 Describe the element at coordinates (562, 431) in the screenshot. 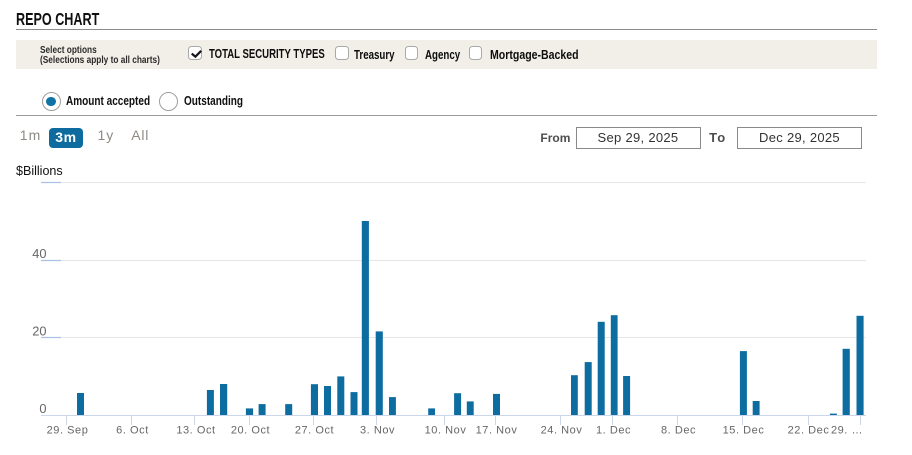

I see `svg-text: 24. Nov` at that location.